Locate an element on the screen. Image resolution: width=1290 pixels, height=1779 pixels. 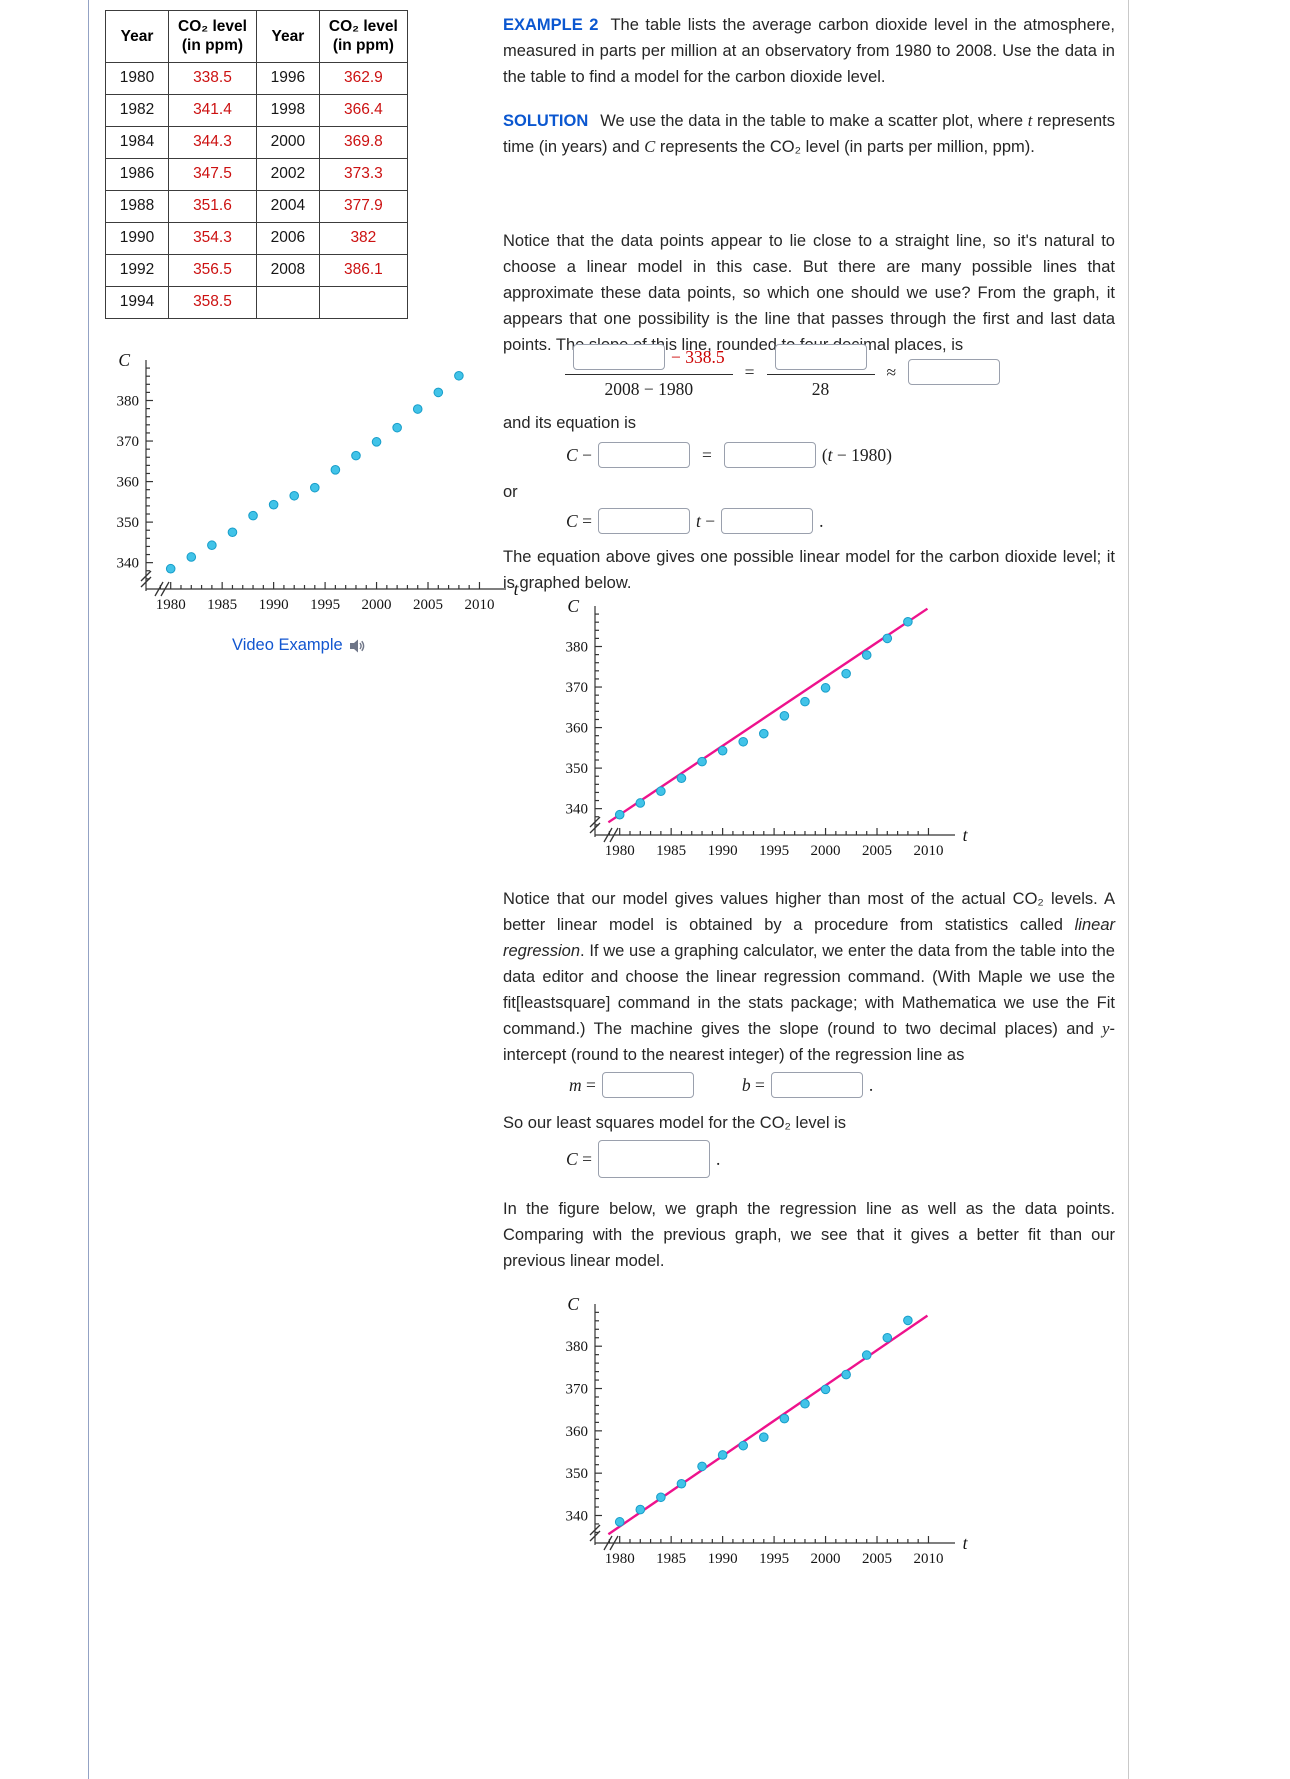
left-border-rule is located at coordinates (88, 889).